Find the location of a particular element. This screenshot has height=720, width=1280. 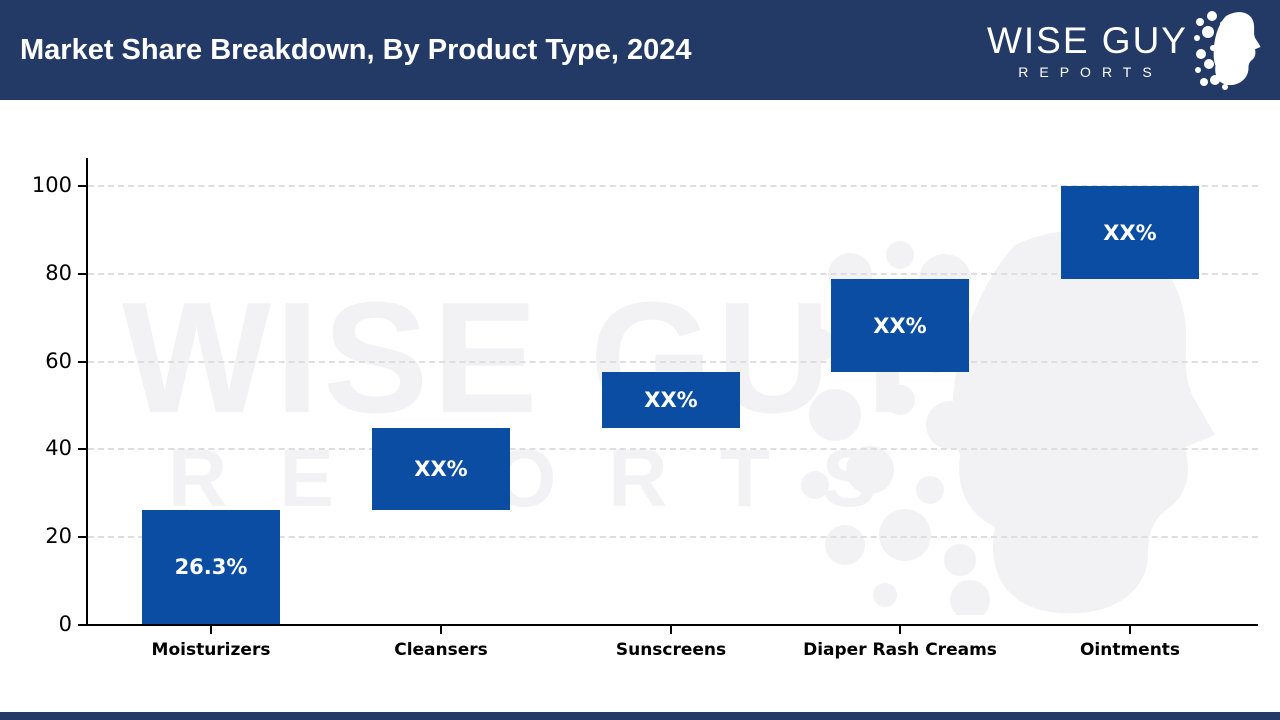

brand-subname: REPORTS is located at coordinates (1090, 71).